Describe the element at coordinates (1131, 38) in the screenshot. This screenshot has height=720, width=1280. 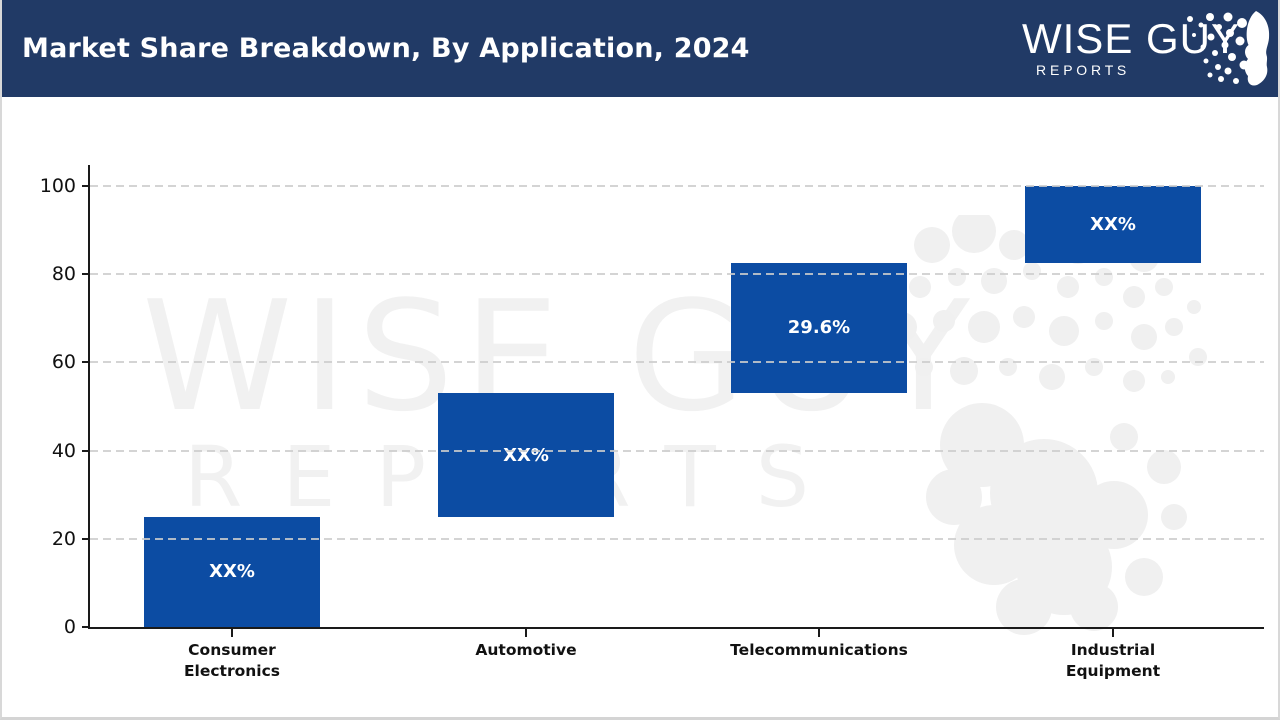
I see `logo-text-line1: WISE GUY` at that location.